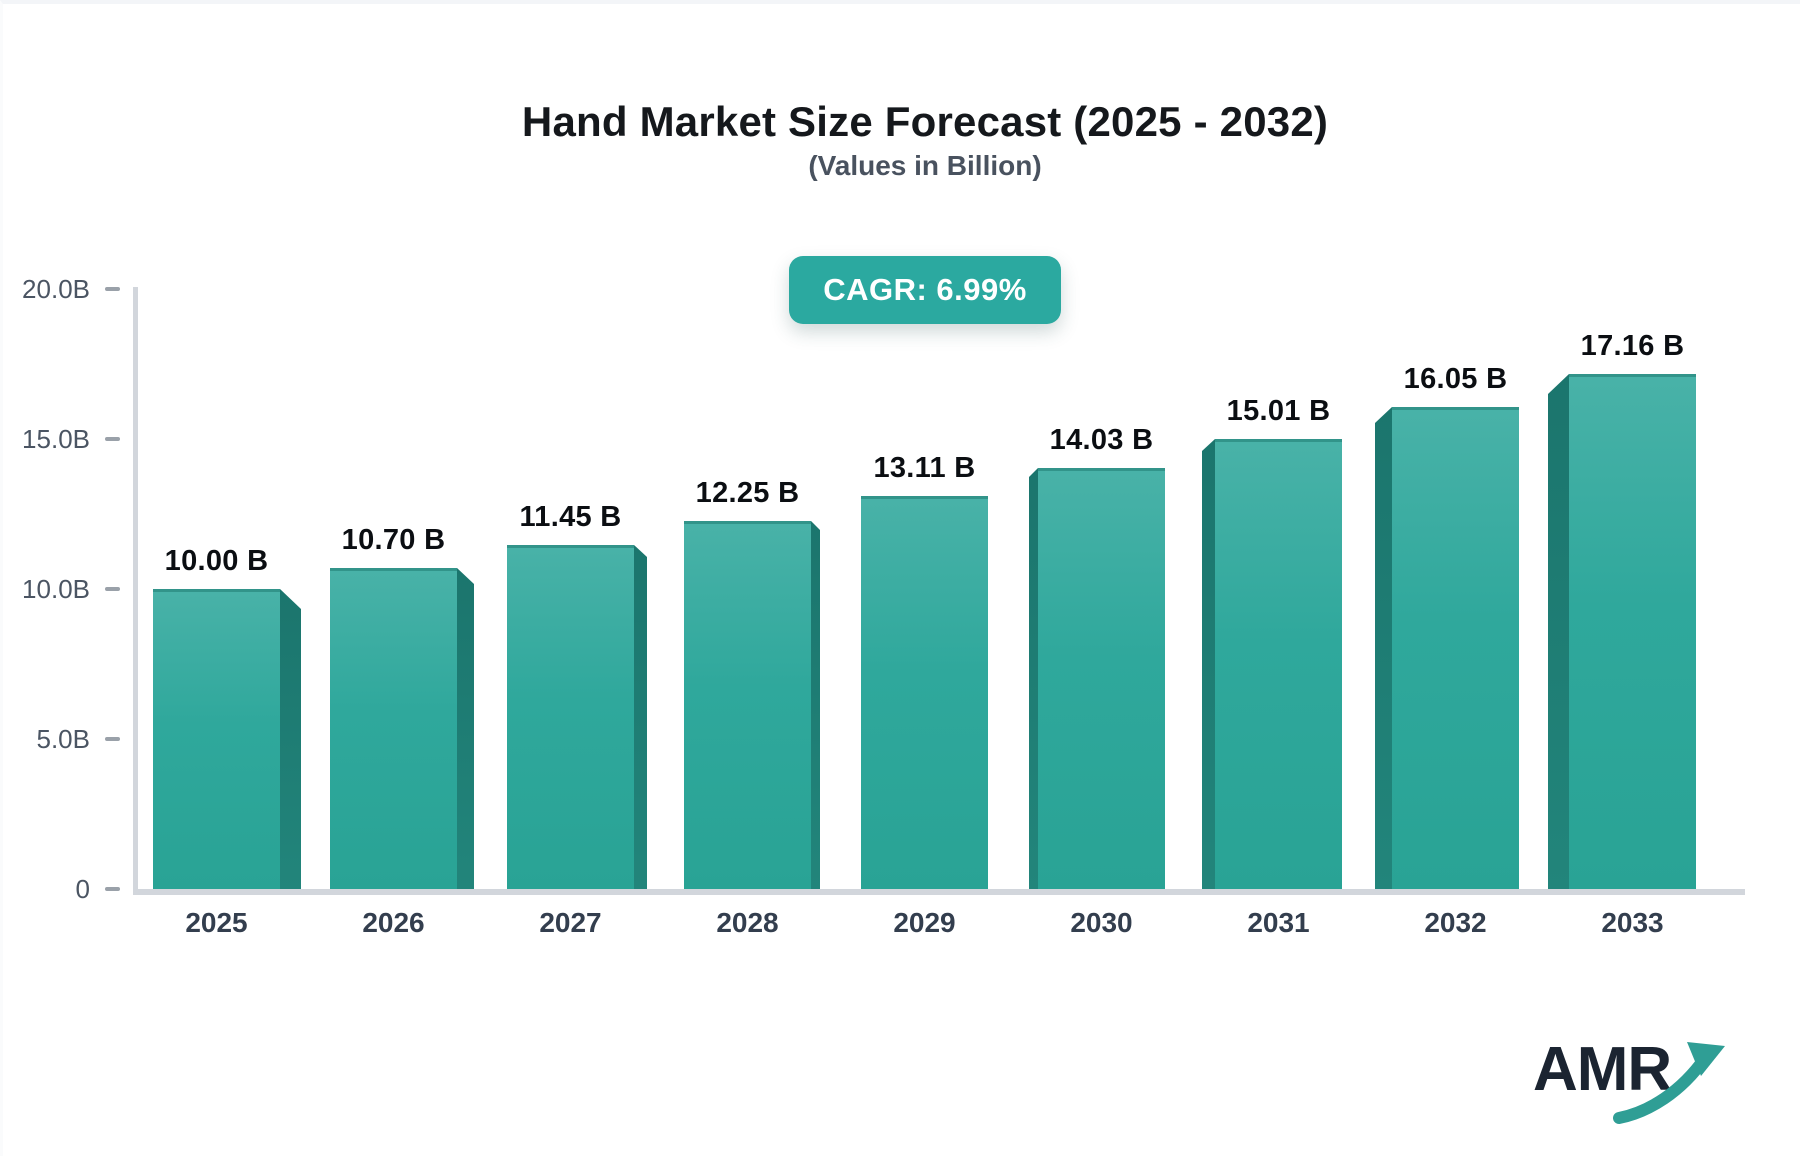 The width and height of the screenshot is (1800, 1156). Describe the element at coordinates (1669, 1083) in the screenshot. I see `growth-arrow-icon` at that location.